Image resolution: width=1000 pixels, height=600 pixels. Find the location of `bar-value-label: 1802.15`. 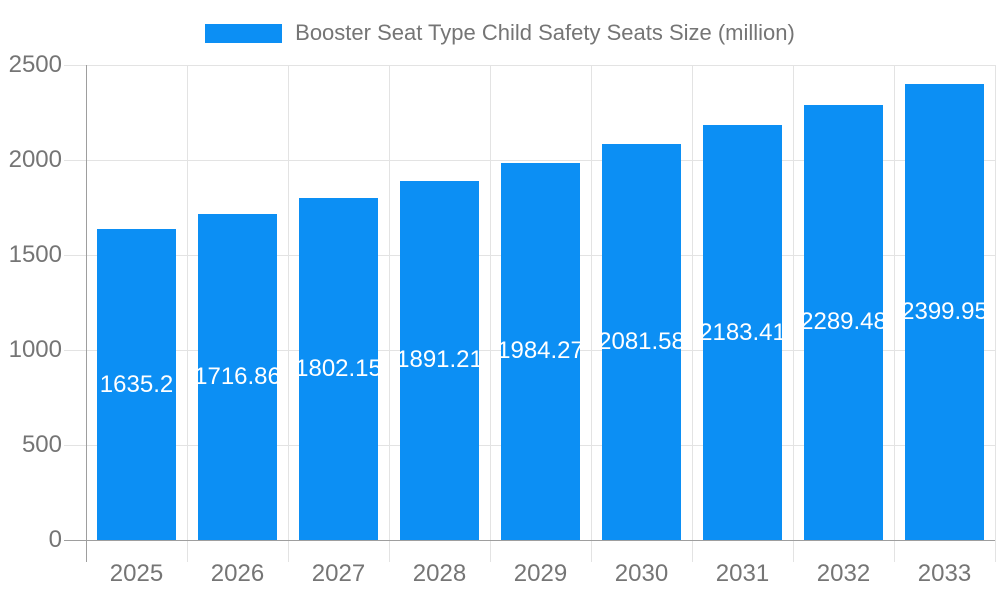

bar-value-label: 1802.15 is located at coordinates (338, 368).